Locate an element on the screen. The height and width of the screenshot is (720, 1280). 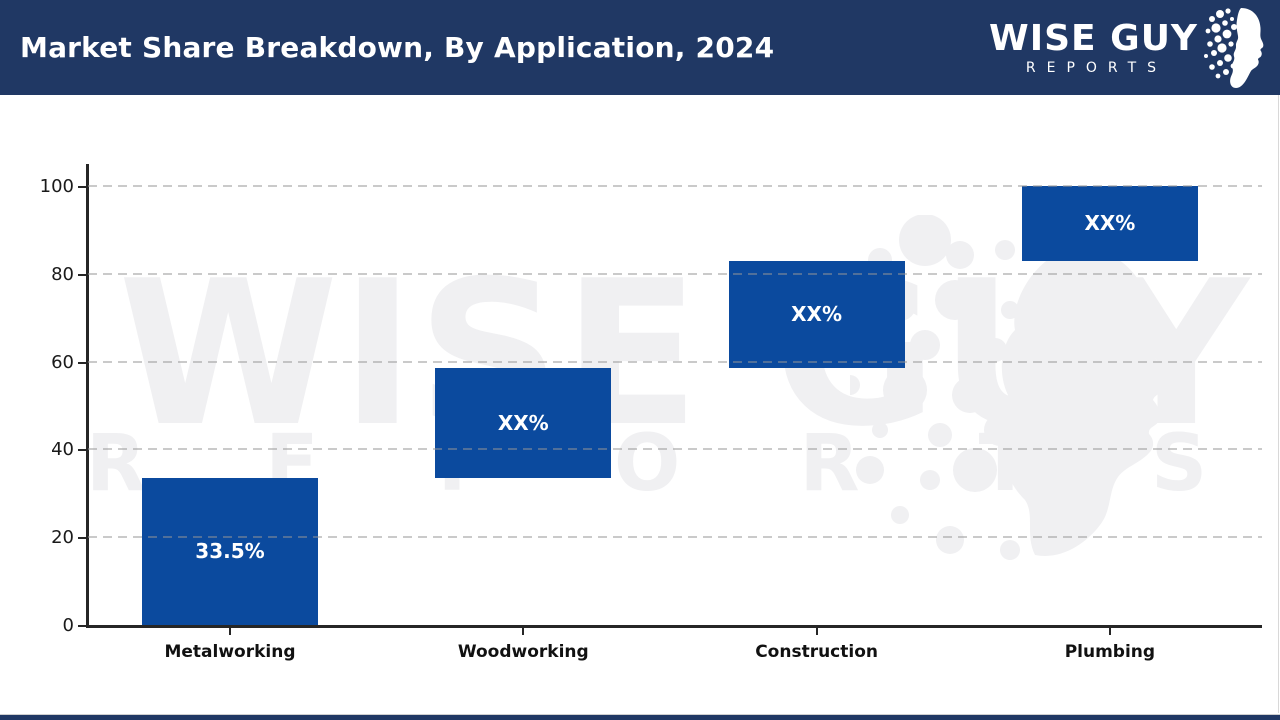
logo-subtitle: REPORTS is located at coordinates (1096, 67).